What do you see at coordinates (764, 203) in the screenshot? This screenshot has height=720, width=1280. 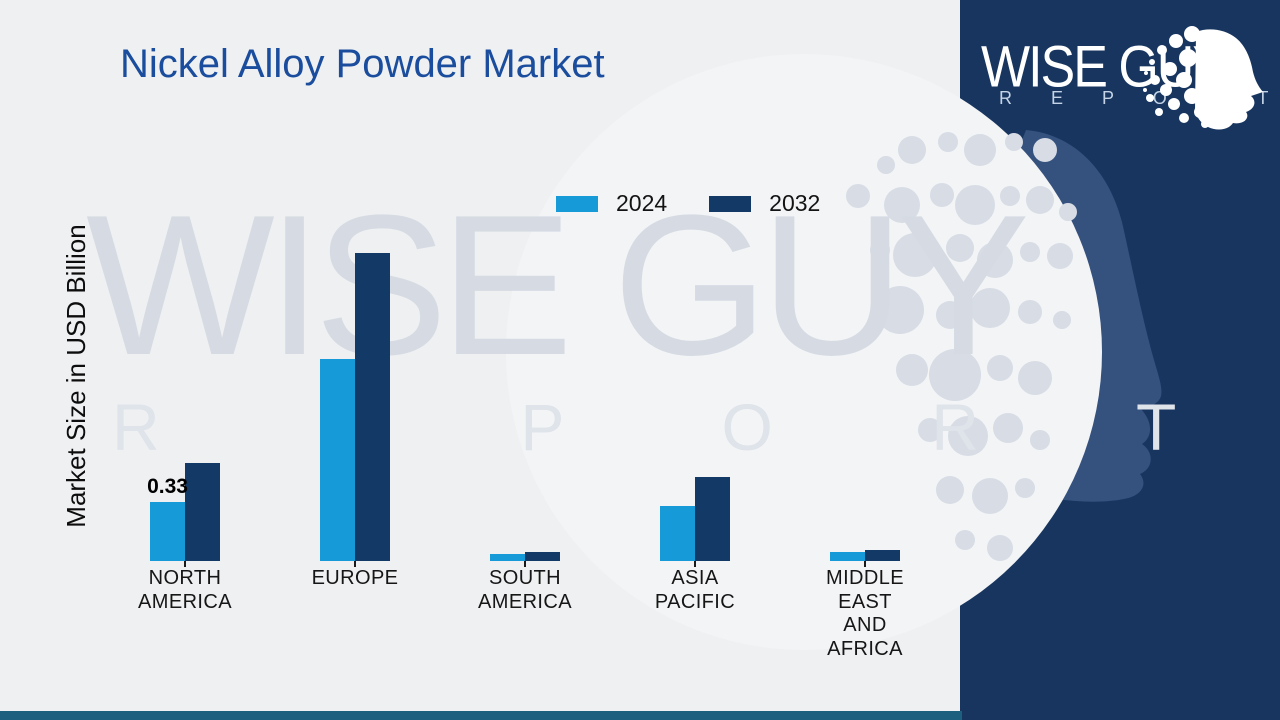 I see `legend-item-2032: 2032` at bounding box center [764, 203].